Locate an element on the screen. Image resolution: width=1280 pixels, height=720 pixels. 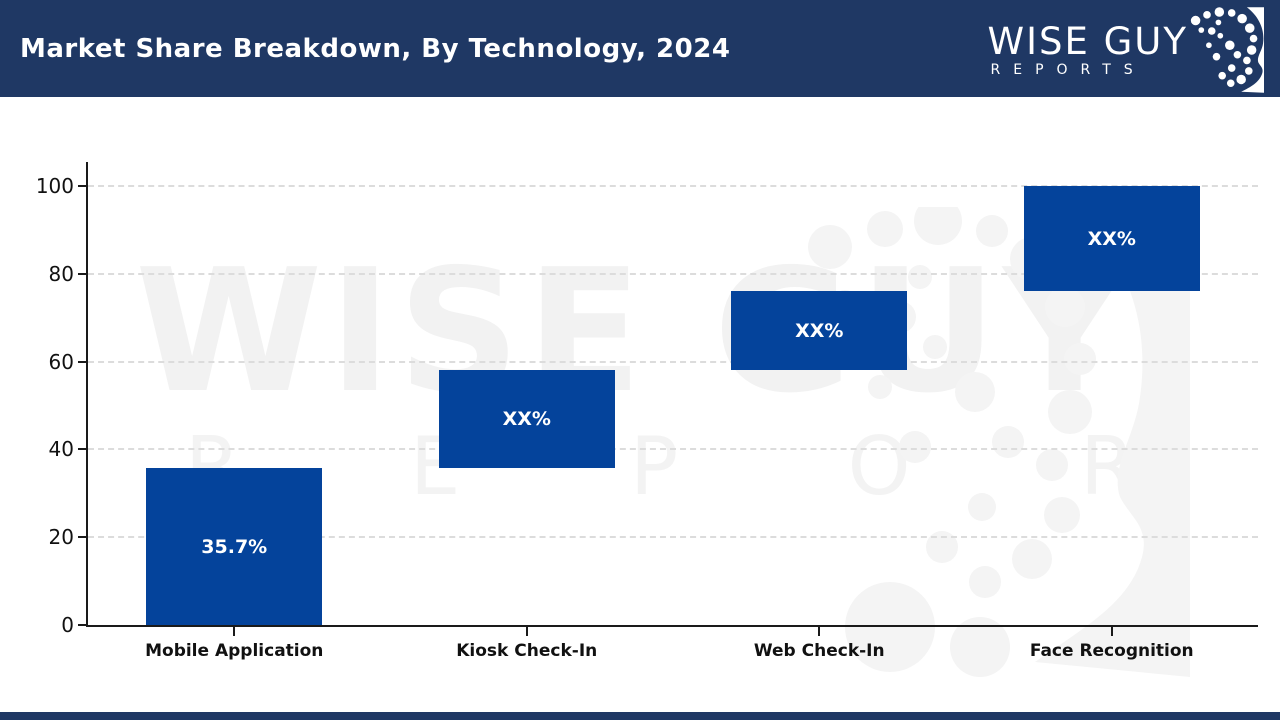
y-tick-label-40: 40 is located at coordinates (61, 449).